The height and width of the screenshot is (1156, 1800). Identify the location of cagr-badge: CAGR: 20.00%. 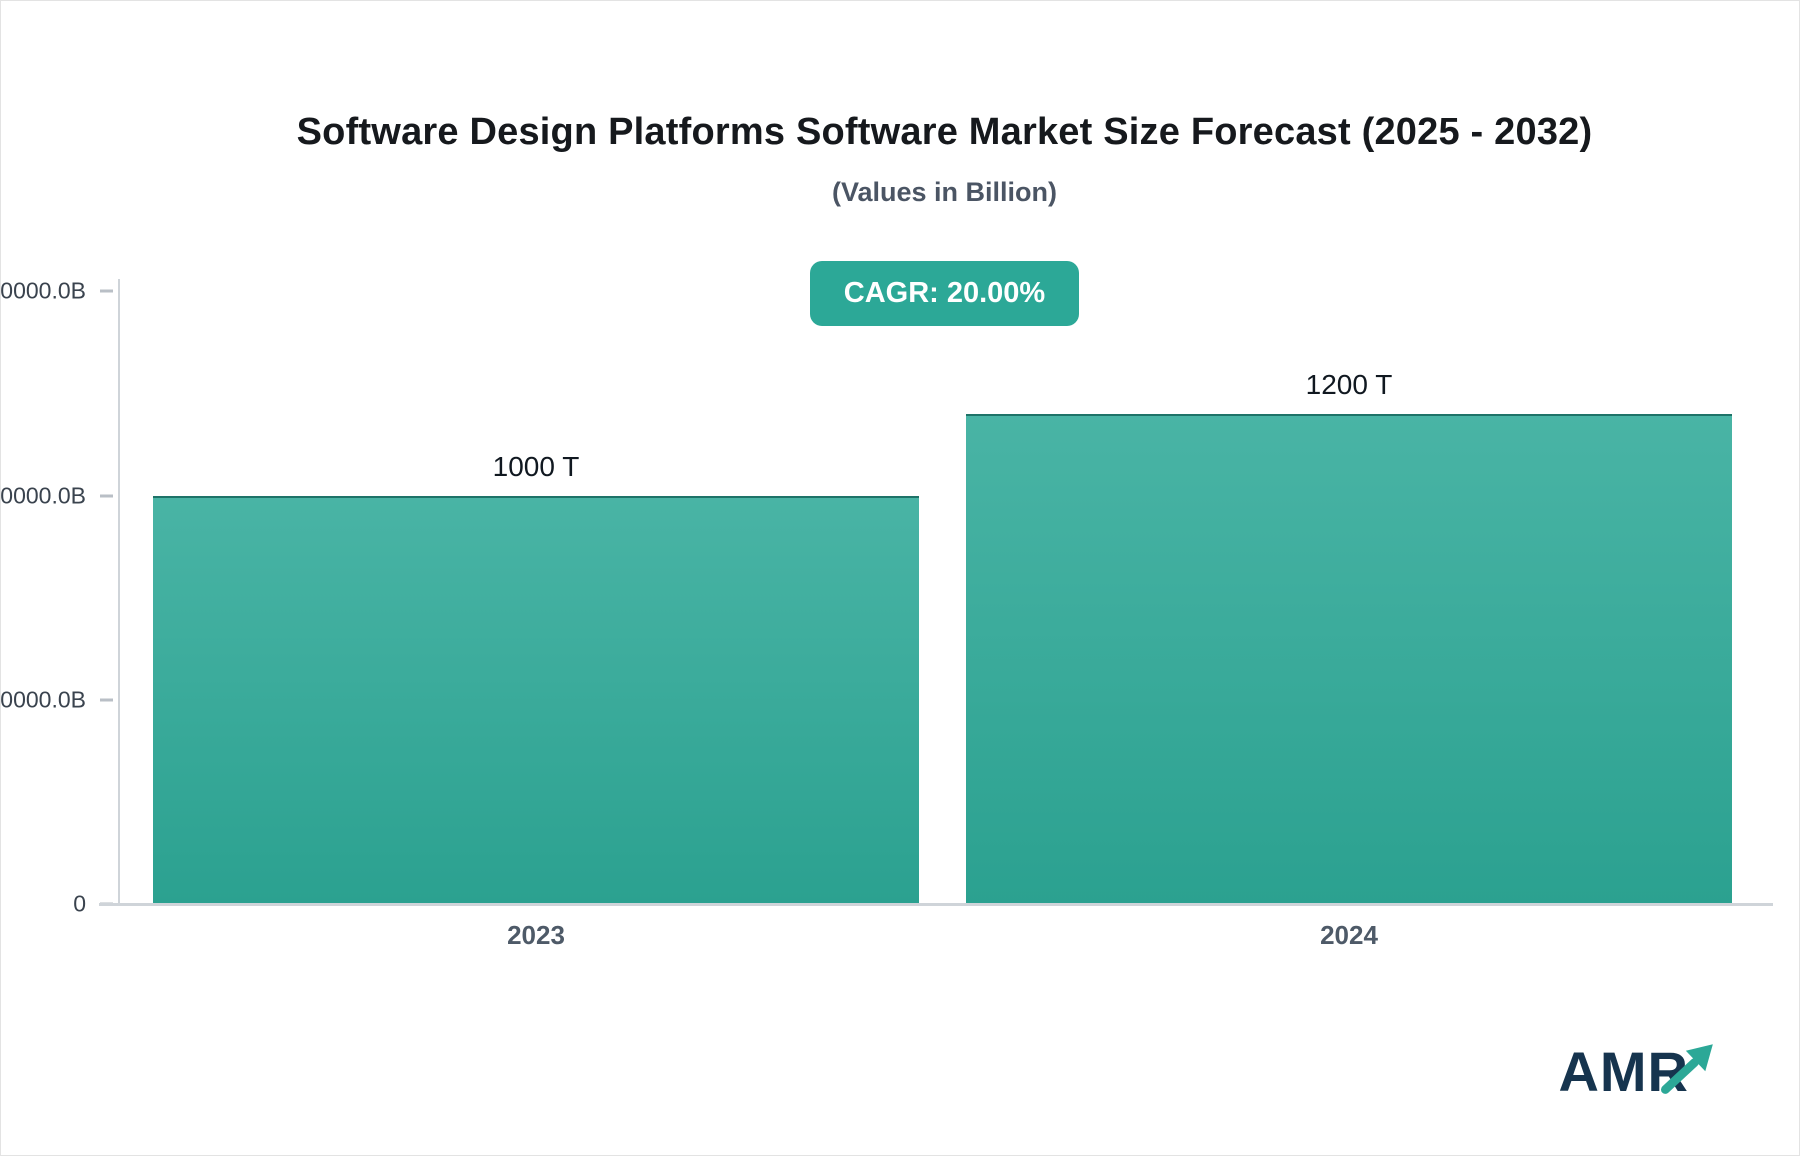
(944, 293).